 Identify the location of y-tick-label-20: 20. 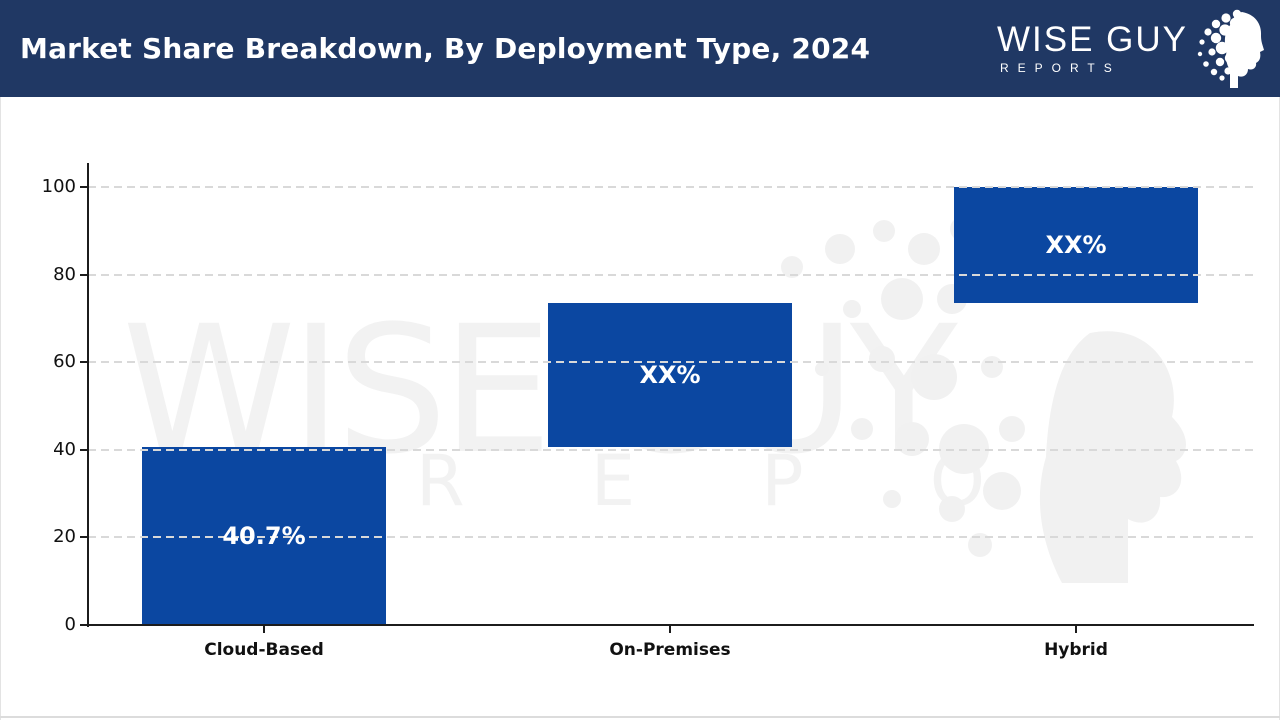
(64, 537).